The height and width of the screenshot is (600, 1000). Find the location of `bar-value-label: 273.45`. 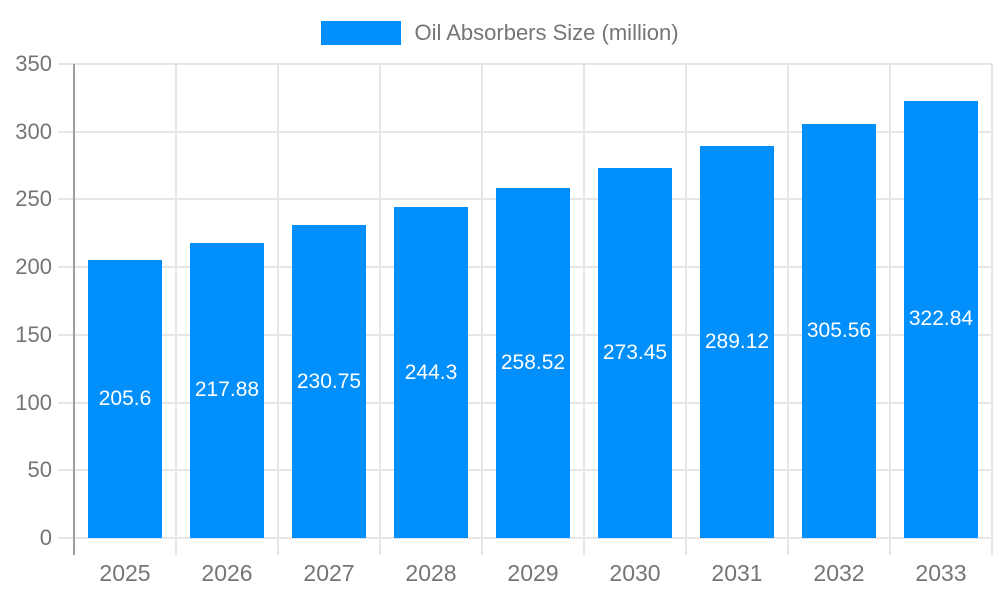

bar-value-label: 273.45 is located at coordinates (635, 352).